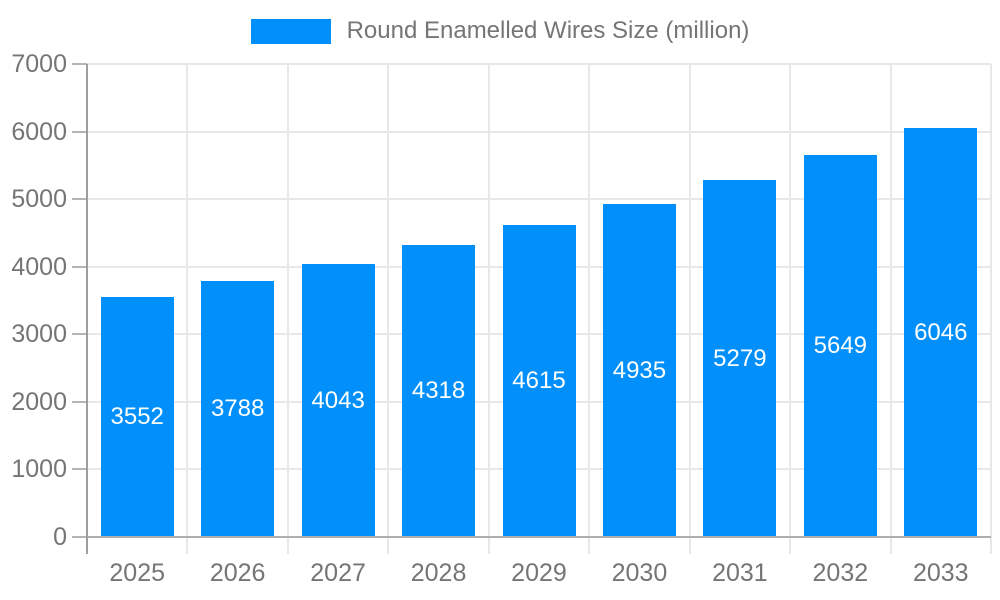 The width and height of the screenshot is (1000, 600). Describe the element at coordinates (290, 31) in the screenshot. I see `legend-swatch` at that location.